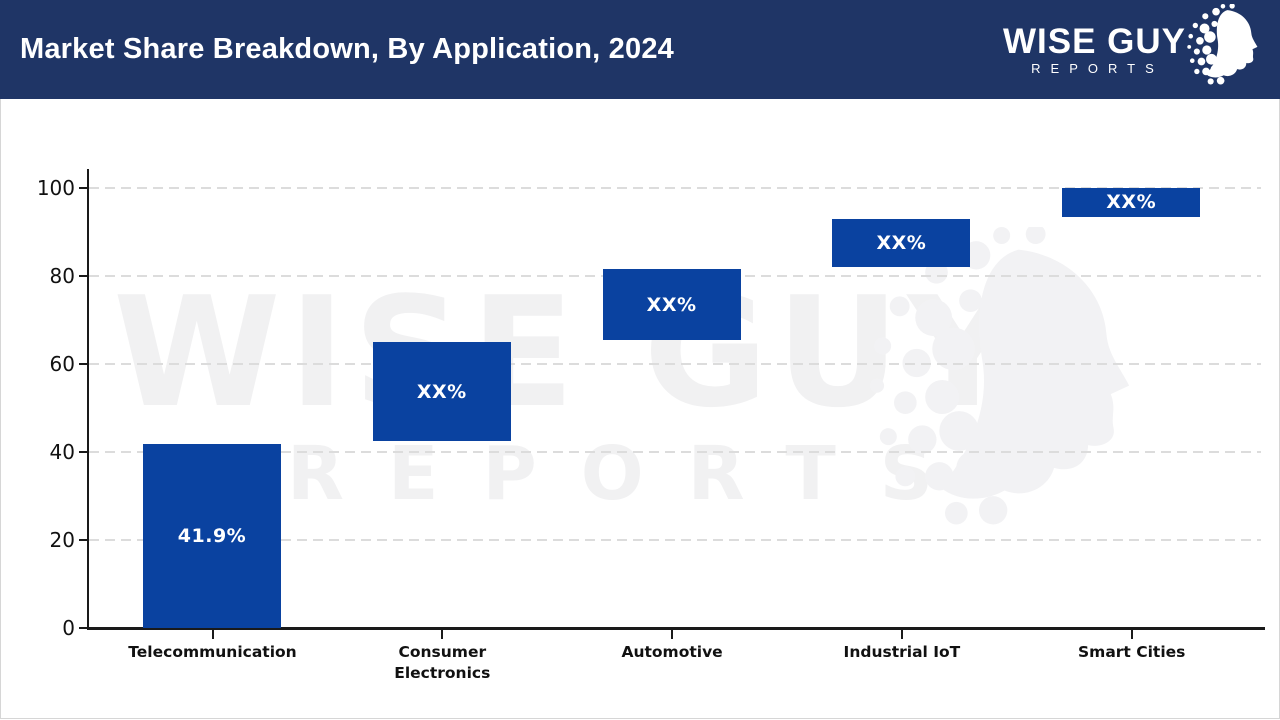 This screenshot has height=720, width=1280. What do you see at coordinates (902, 652) in the screenshot?
I see `x-tick-label-industrial-iot: Industrial IoT` at bounding box center [902, 652].